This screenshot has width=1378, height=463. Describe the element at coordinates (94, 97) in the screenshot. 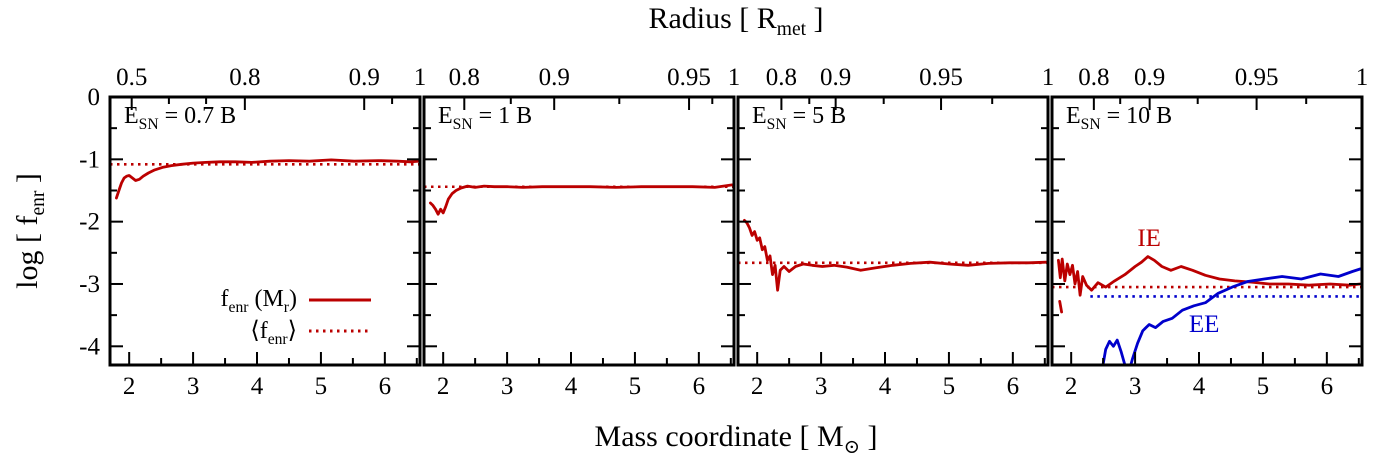

I see `y-tick-label: 0` at that location.